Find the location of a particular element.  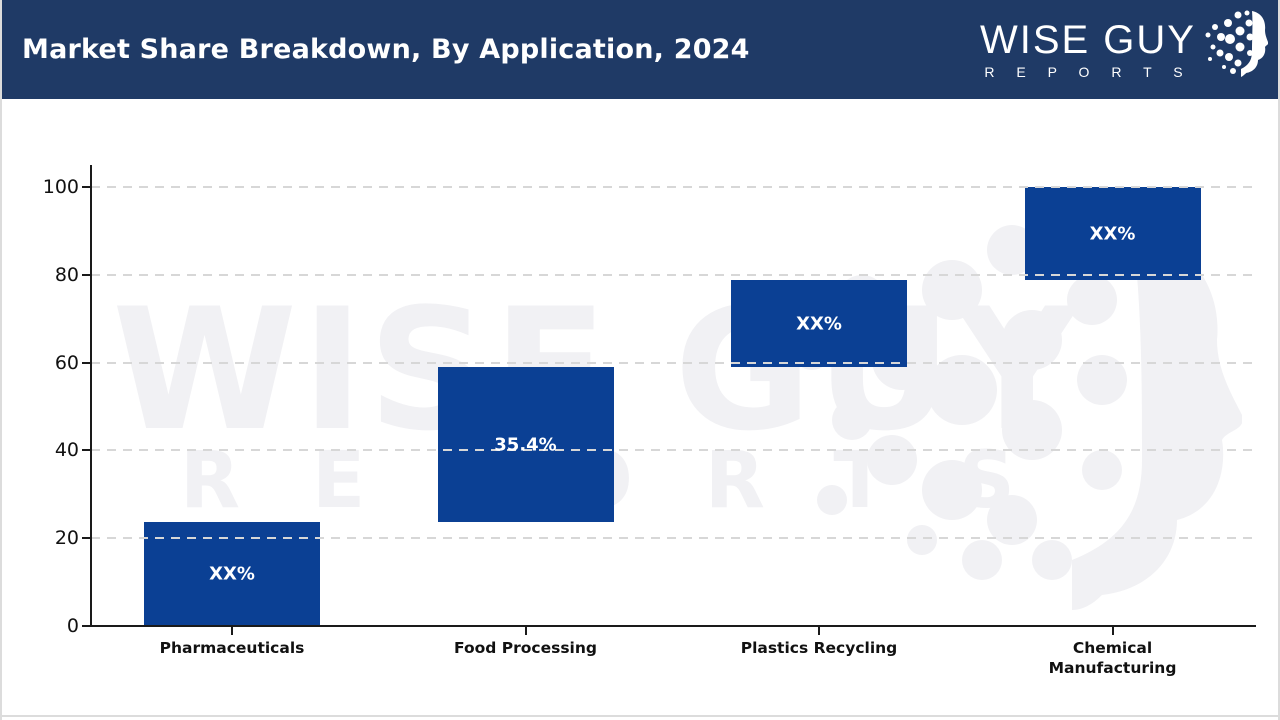

bar-value-label: 35.4% is located at coordinates (525, 445).